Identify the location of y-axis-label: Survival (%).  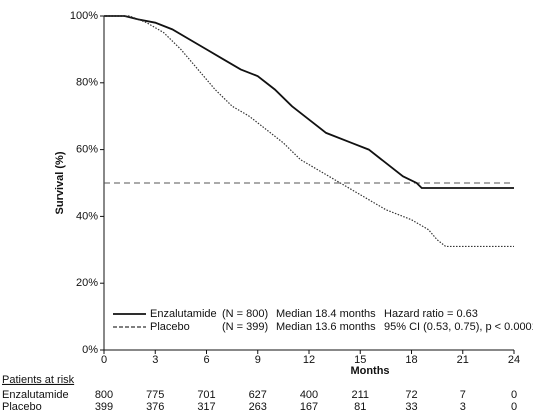
(60, 182).